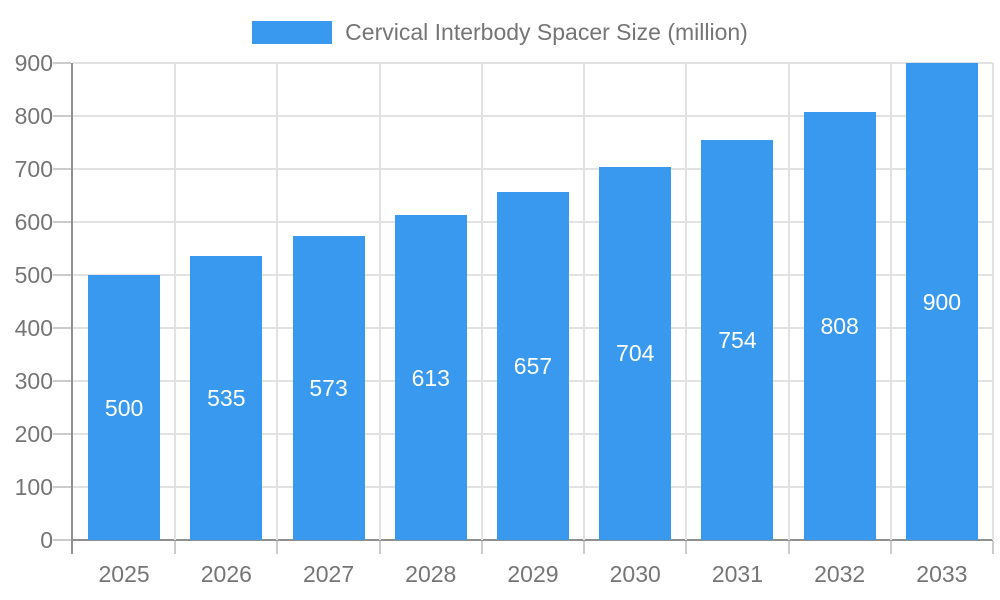 Image resolution: width=1000 pixels, height=600 pixels. Describe the element at coordinates (33, 487) in the screenshot. I see `y-axis-tick-label: 100` at that location.